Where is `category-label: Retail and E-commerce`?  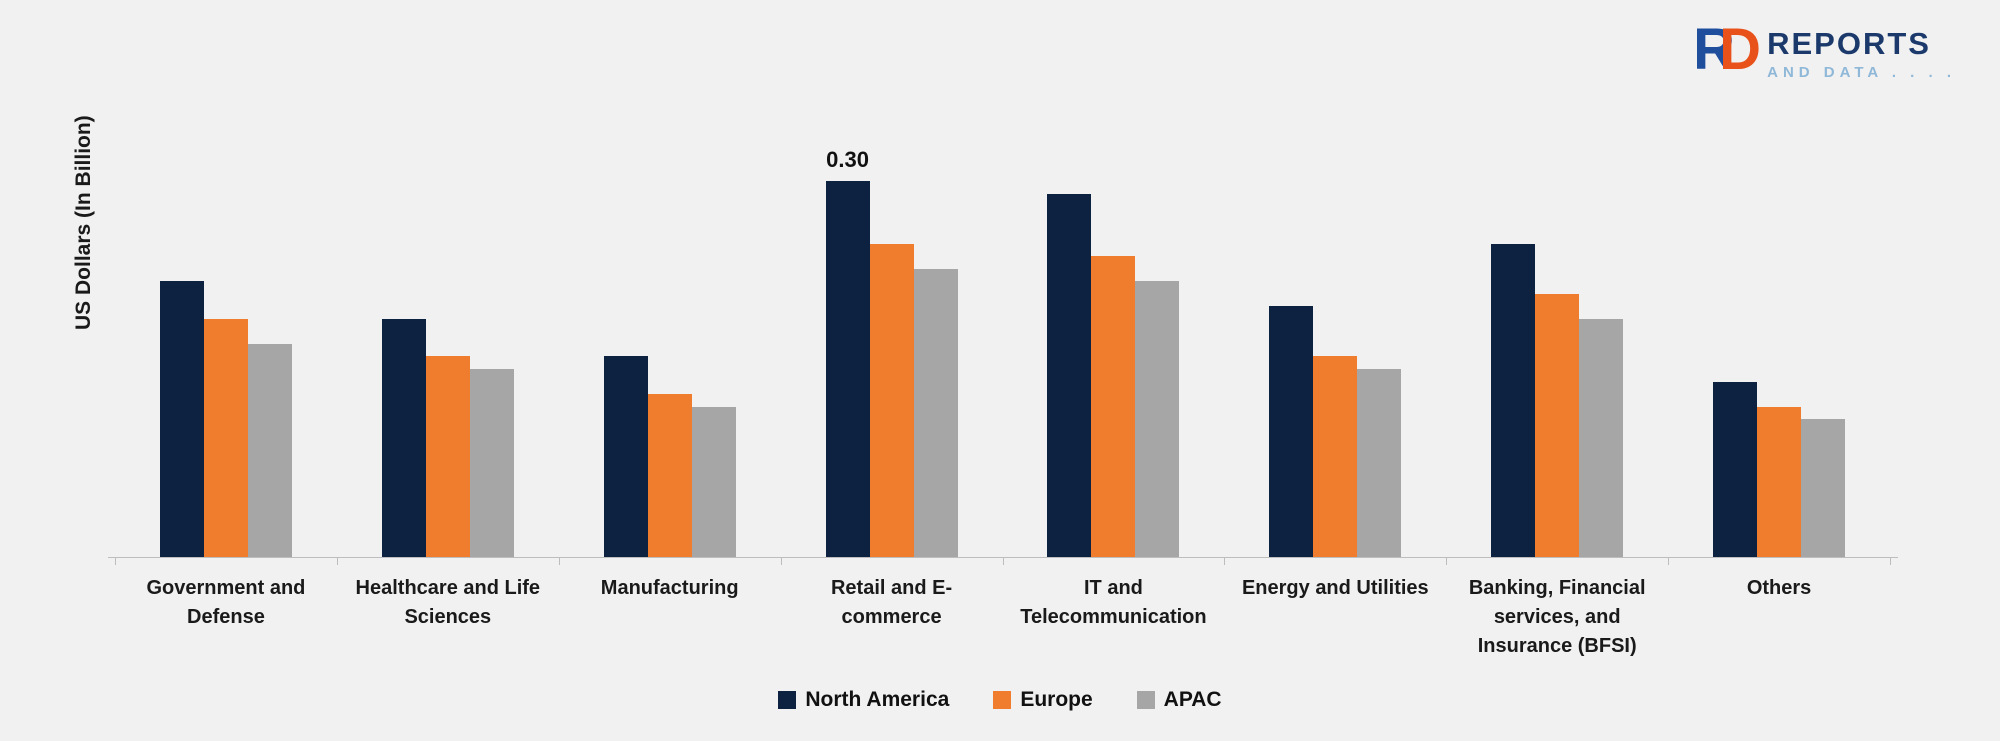 category-label: Retail and E-commerce is located at coordinates (891, 602).